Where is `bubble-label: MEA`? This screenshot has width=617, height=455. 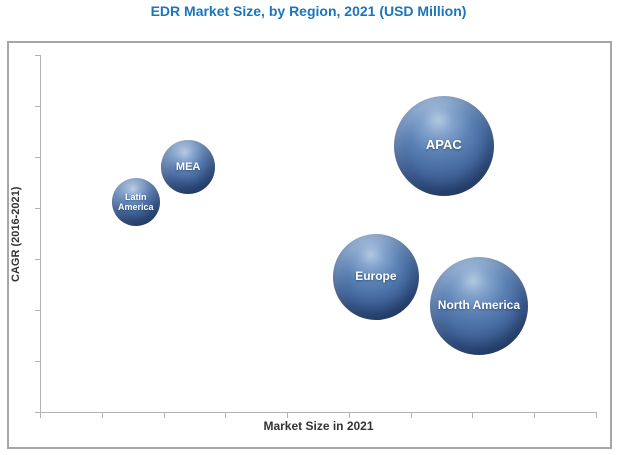
bubble-label: MEA is located at coordinates (188, 166).